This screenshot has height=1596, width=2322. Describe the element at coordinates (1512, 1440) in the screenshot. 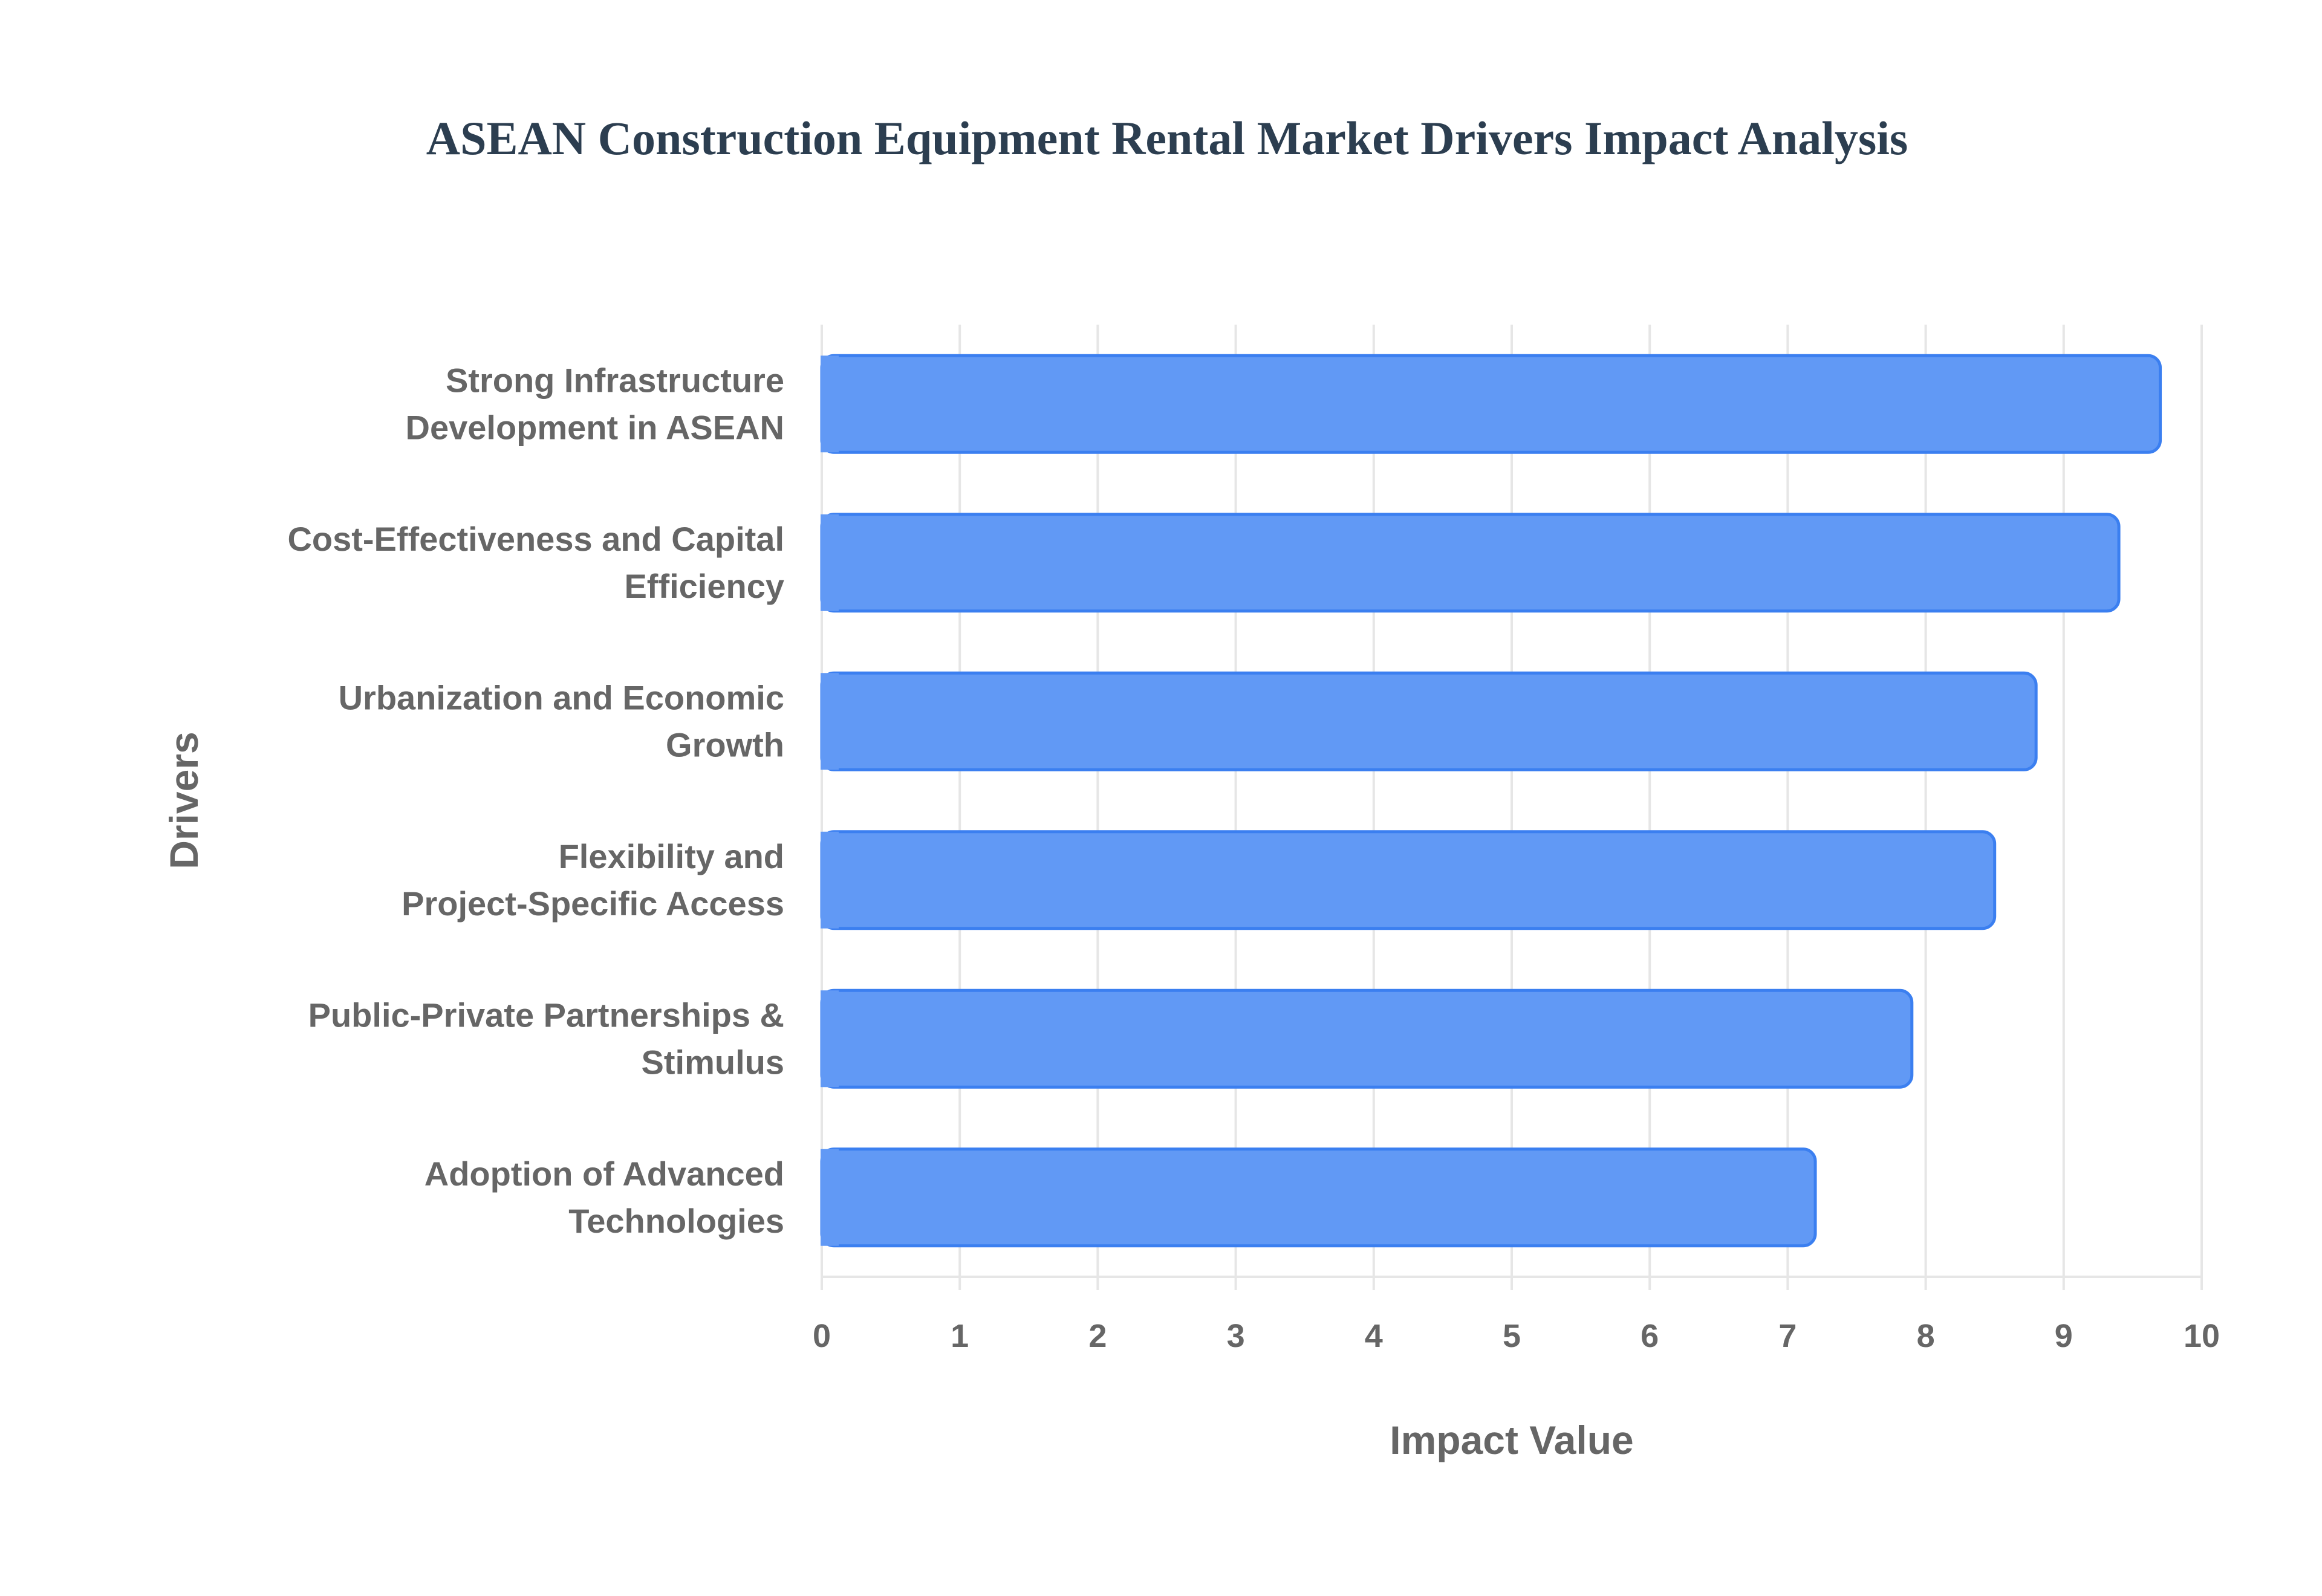

I see `x-axis-title: Impact Value` at that location.